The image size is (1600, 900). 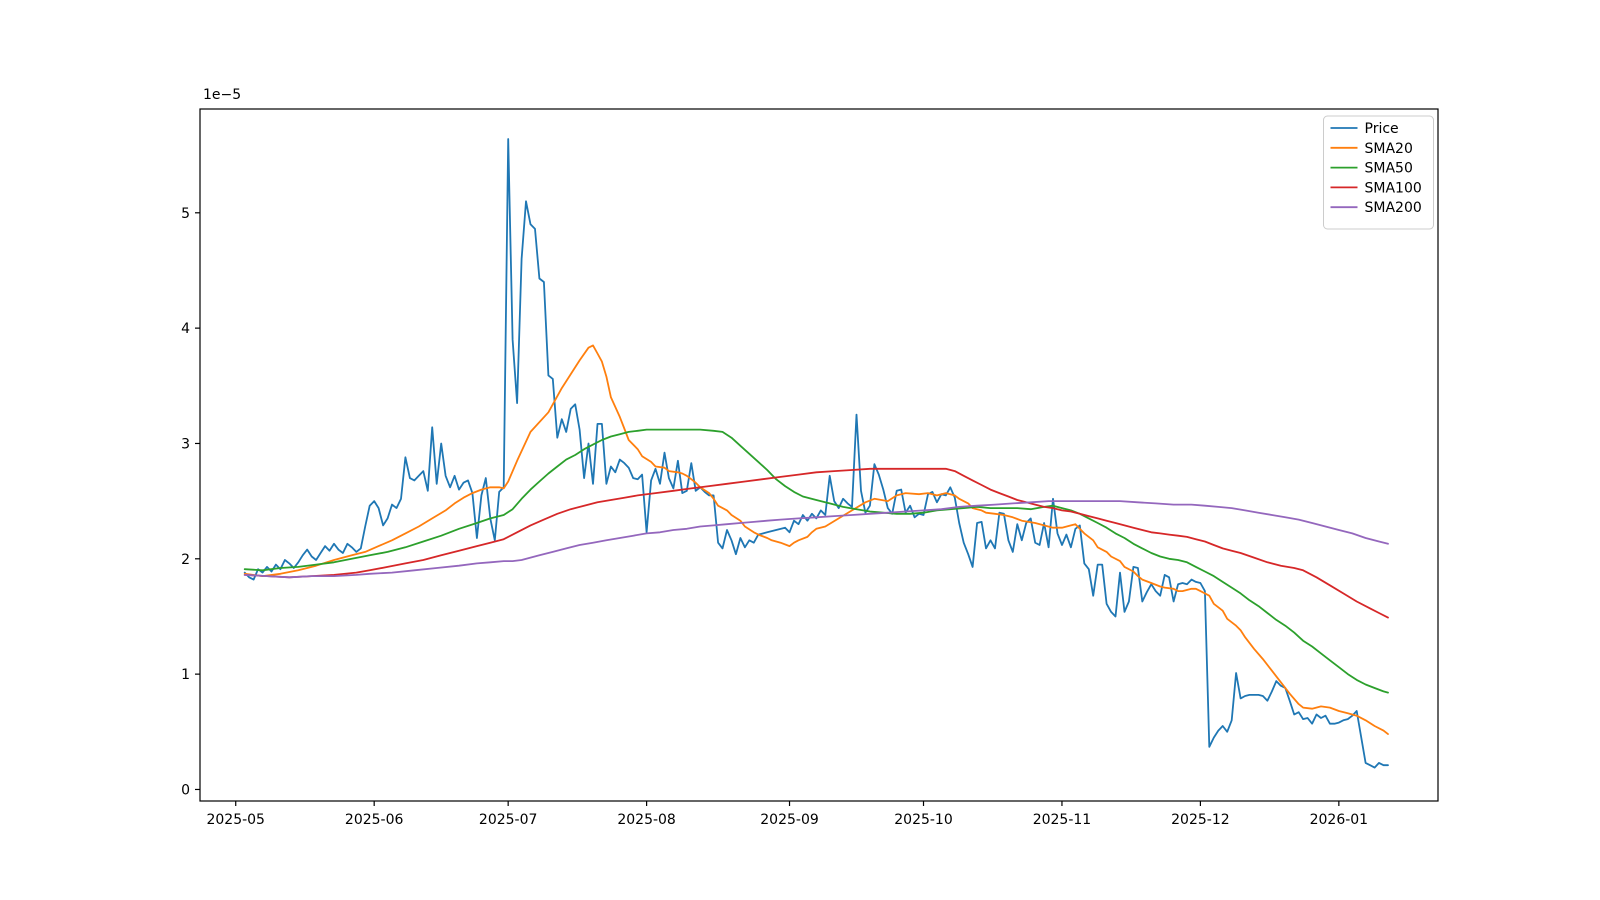 I want to click on y-tick-label: 5, so click(x=185, y=214).